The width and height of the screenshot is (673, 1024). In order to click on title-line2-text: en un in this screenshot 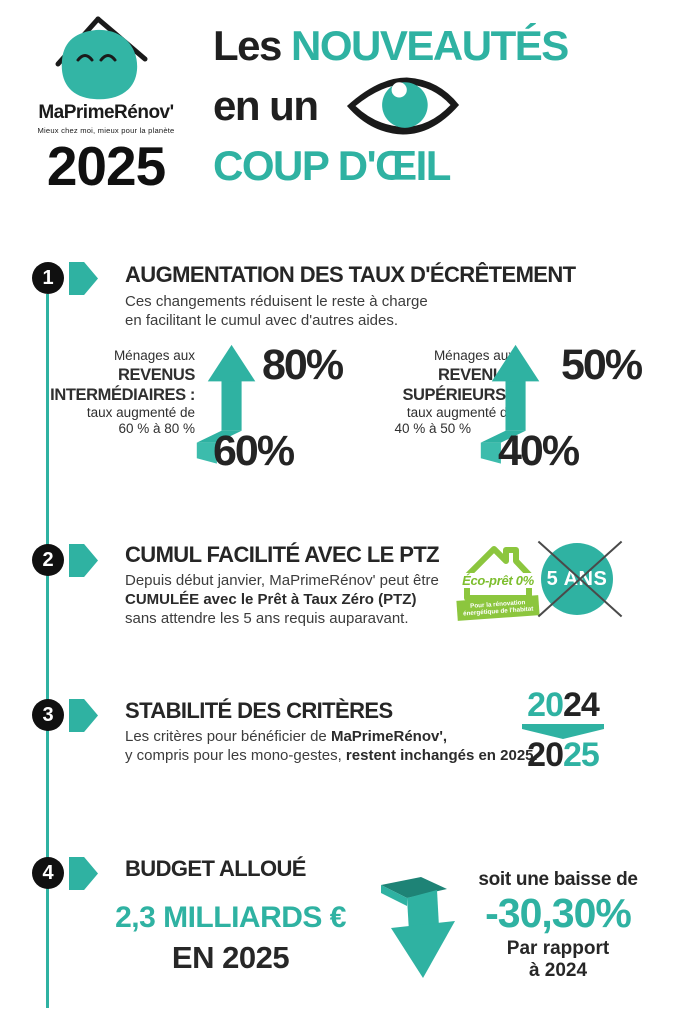, I will do `click(266, 105)`.